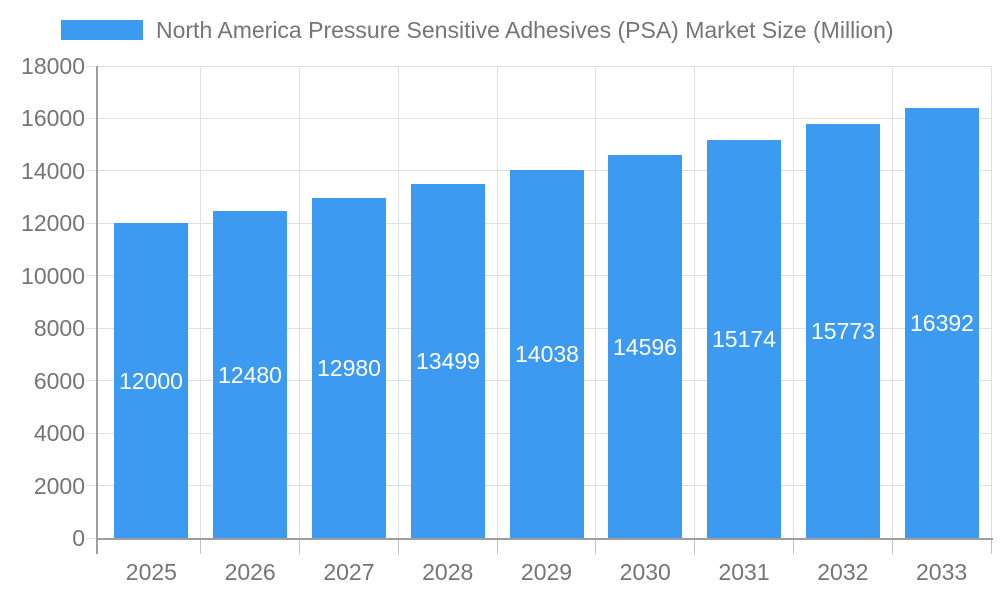 The image size is (1000, 600). What do you see at coordinates (59, 380) in the screenshot?
I see `y-axis-tick-label: 6000` at bounding box center [59, 380].